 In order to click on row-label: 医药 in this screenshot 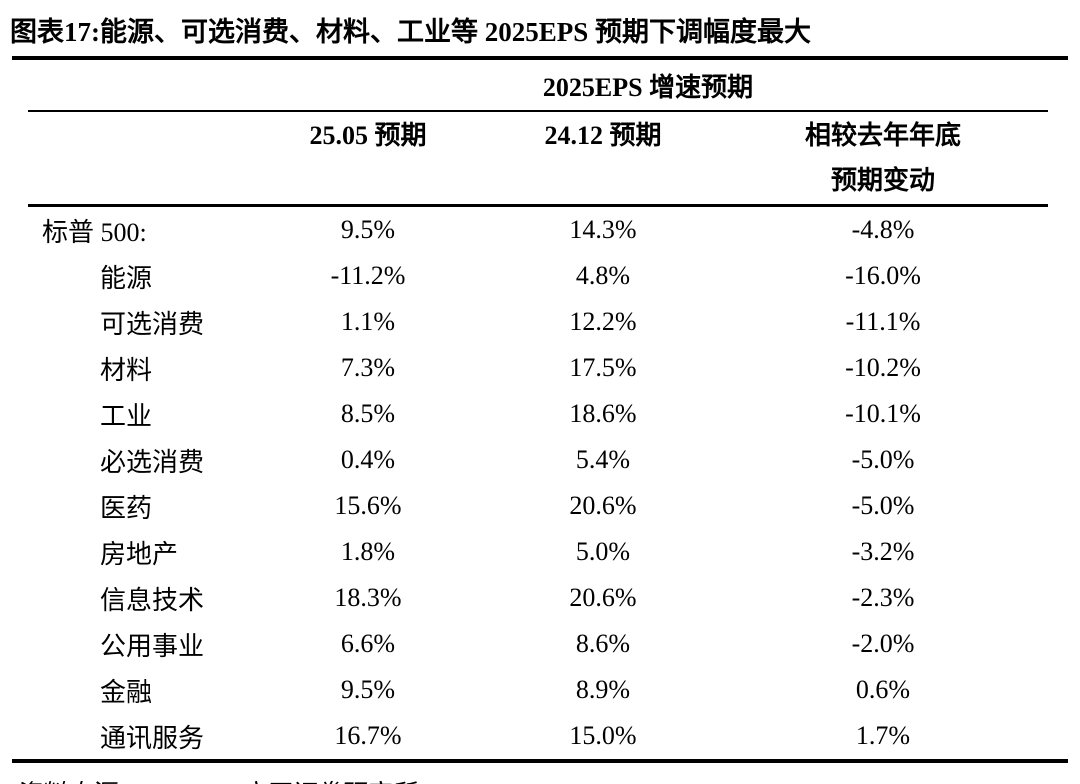, I will do `click(126, 508)`.